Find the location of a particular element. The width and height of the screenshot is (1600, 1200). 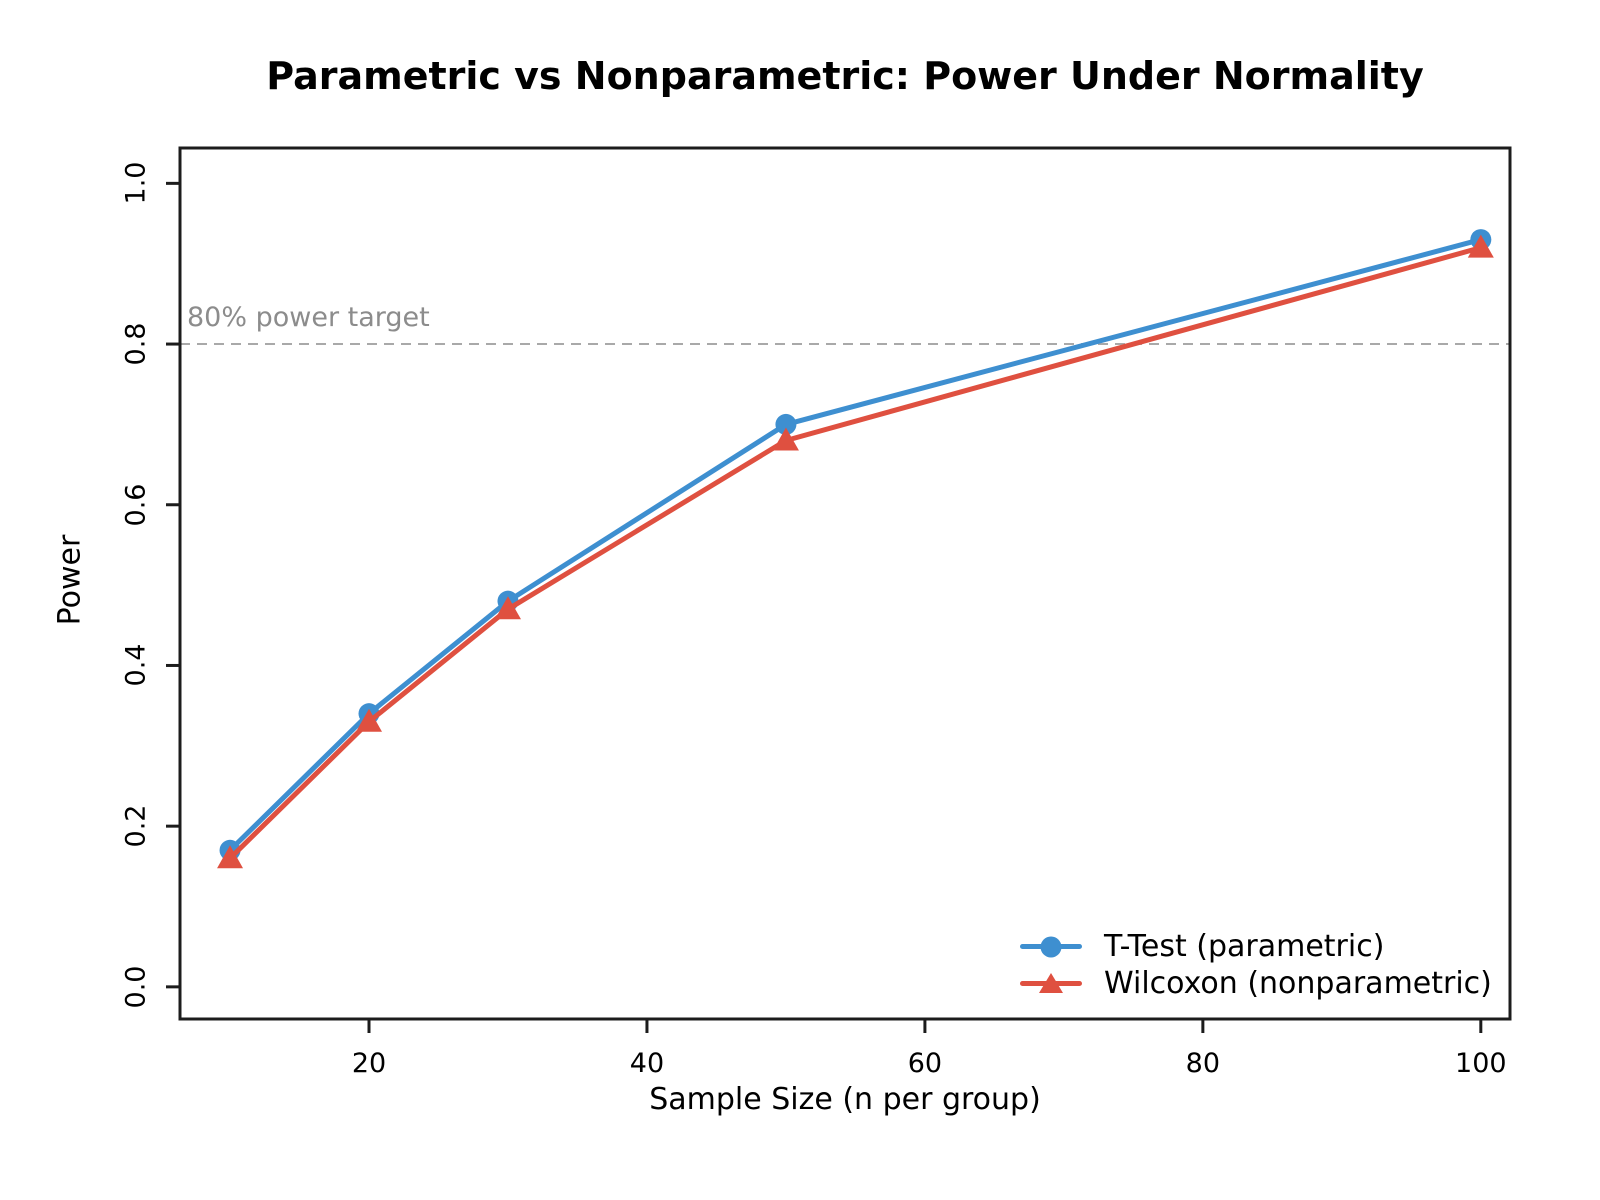

x-tick-label: 100 is located at coordinates (1481, 1063).